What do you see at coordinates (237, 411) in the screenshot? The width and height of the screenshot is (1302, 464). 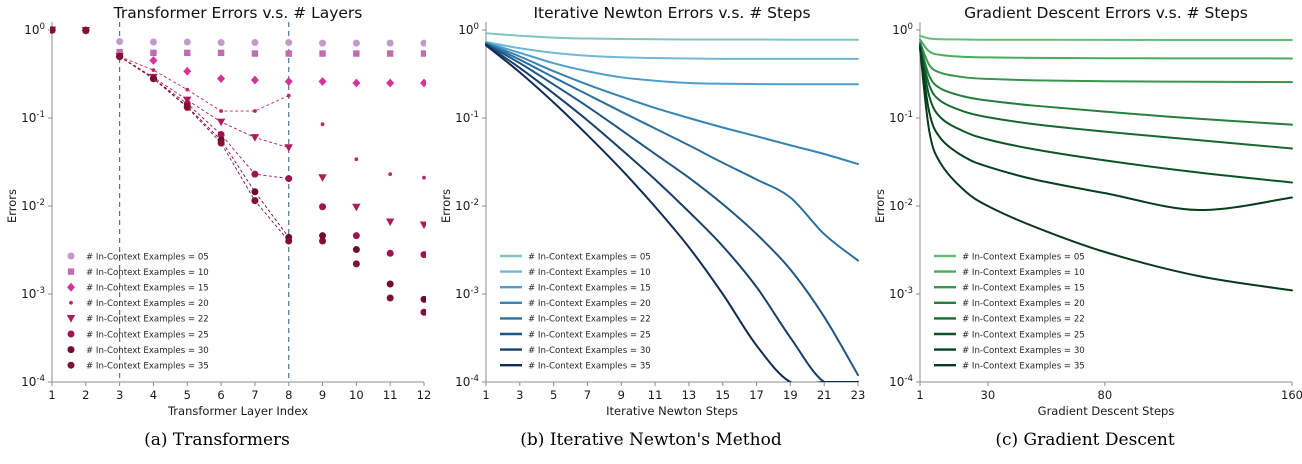 I see `svg-text: Transformer Layer Index` at bounding box center [237, 411].